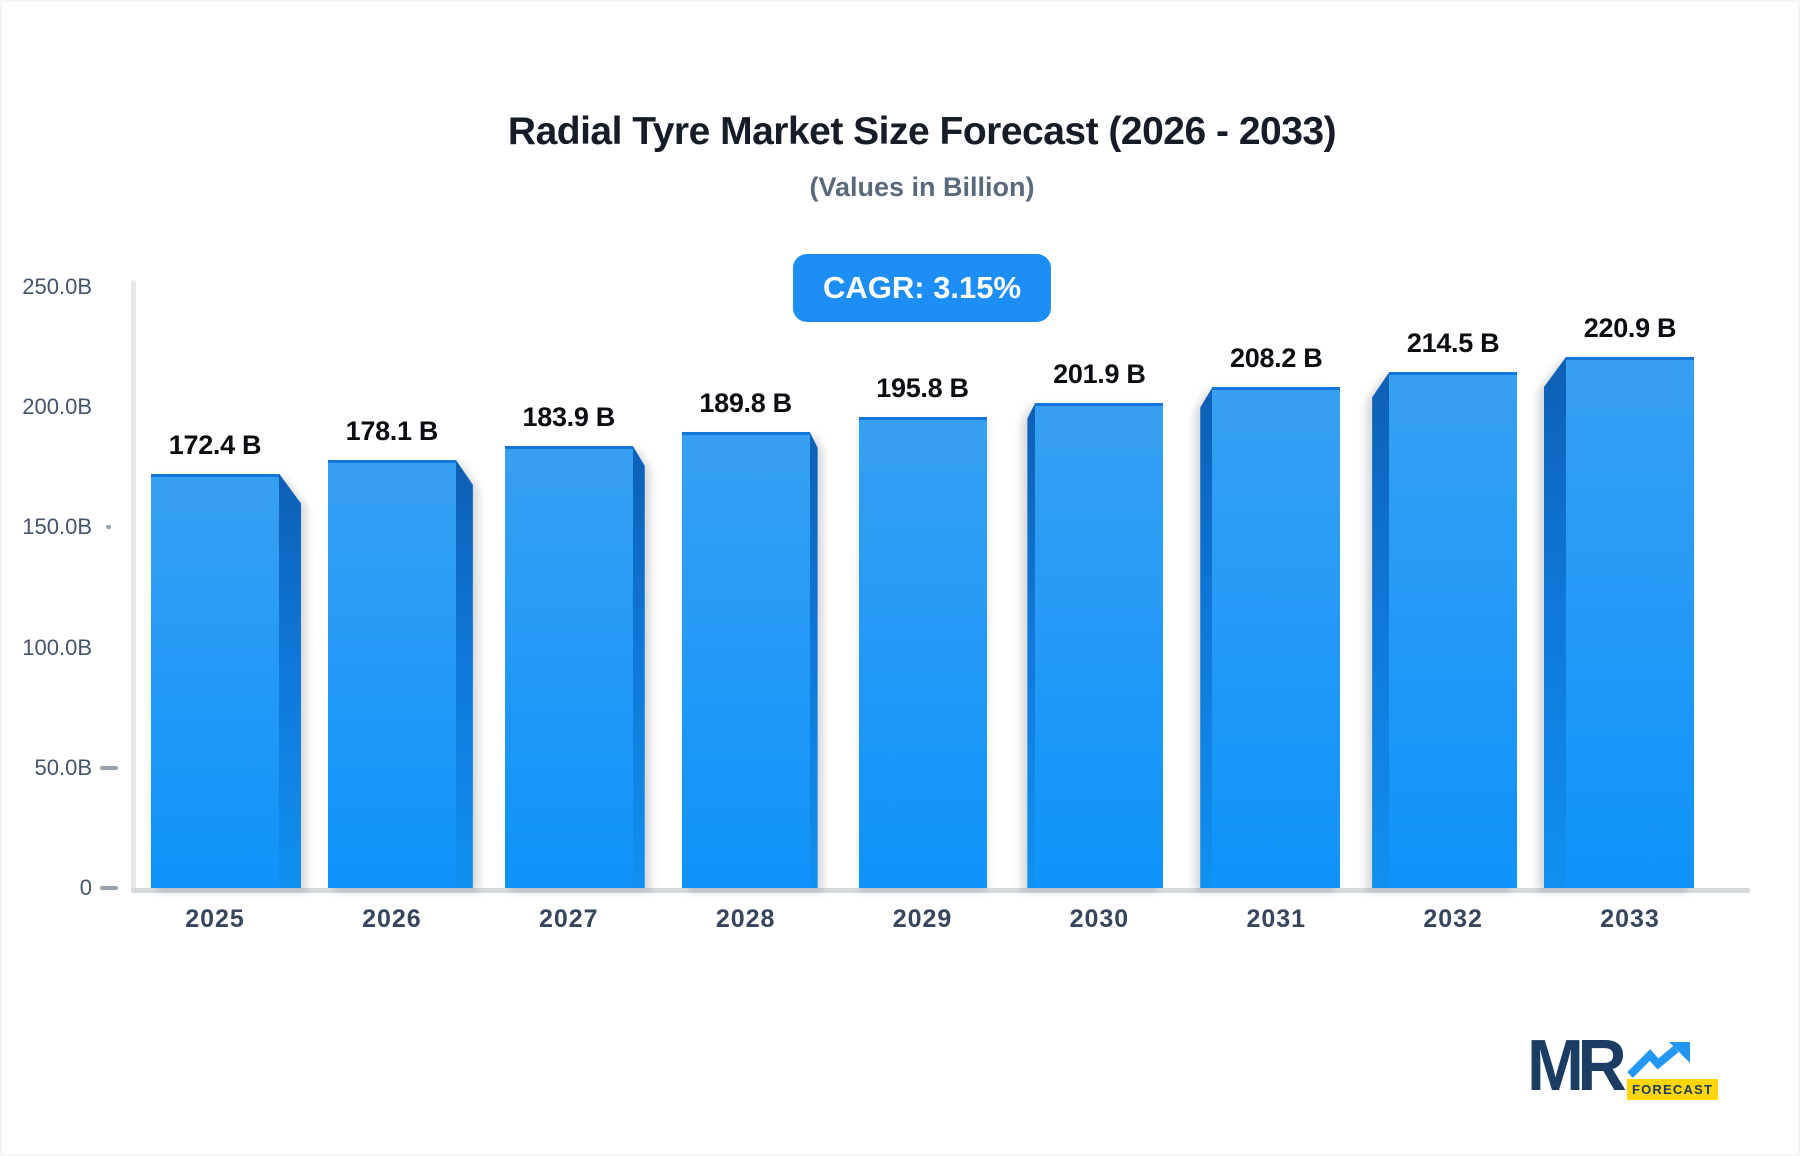  I want to click on bar-value-label: 220.9 B, so click(1630, 327).